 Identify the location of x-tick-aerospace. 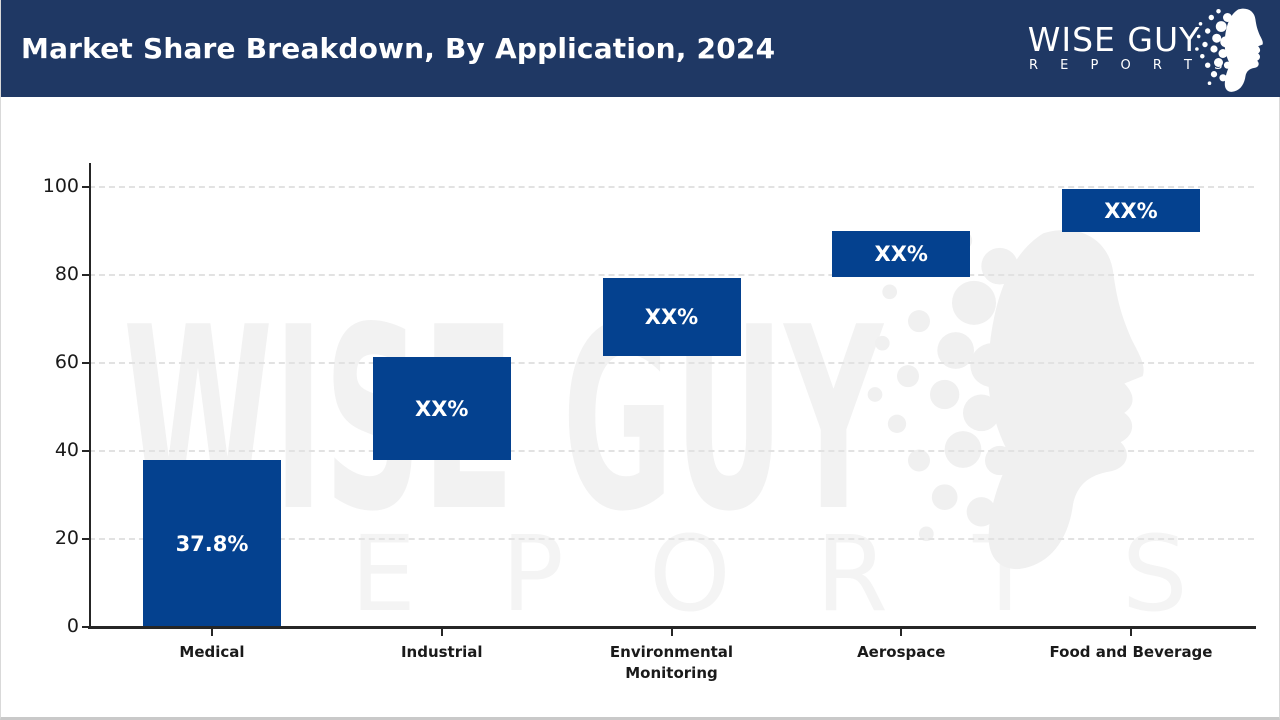
(901, 632).